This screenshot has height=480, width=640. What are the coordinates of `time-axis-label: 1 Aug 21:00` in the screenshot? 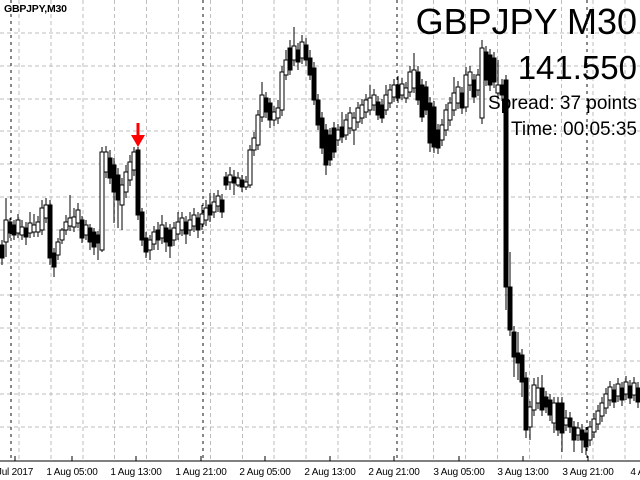 It's located at (201, 472).